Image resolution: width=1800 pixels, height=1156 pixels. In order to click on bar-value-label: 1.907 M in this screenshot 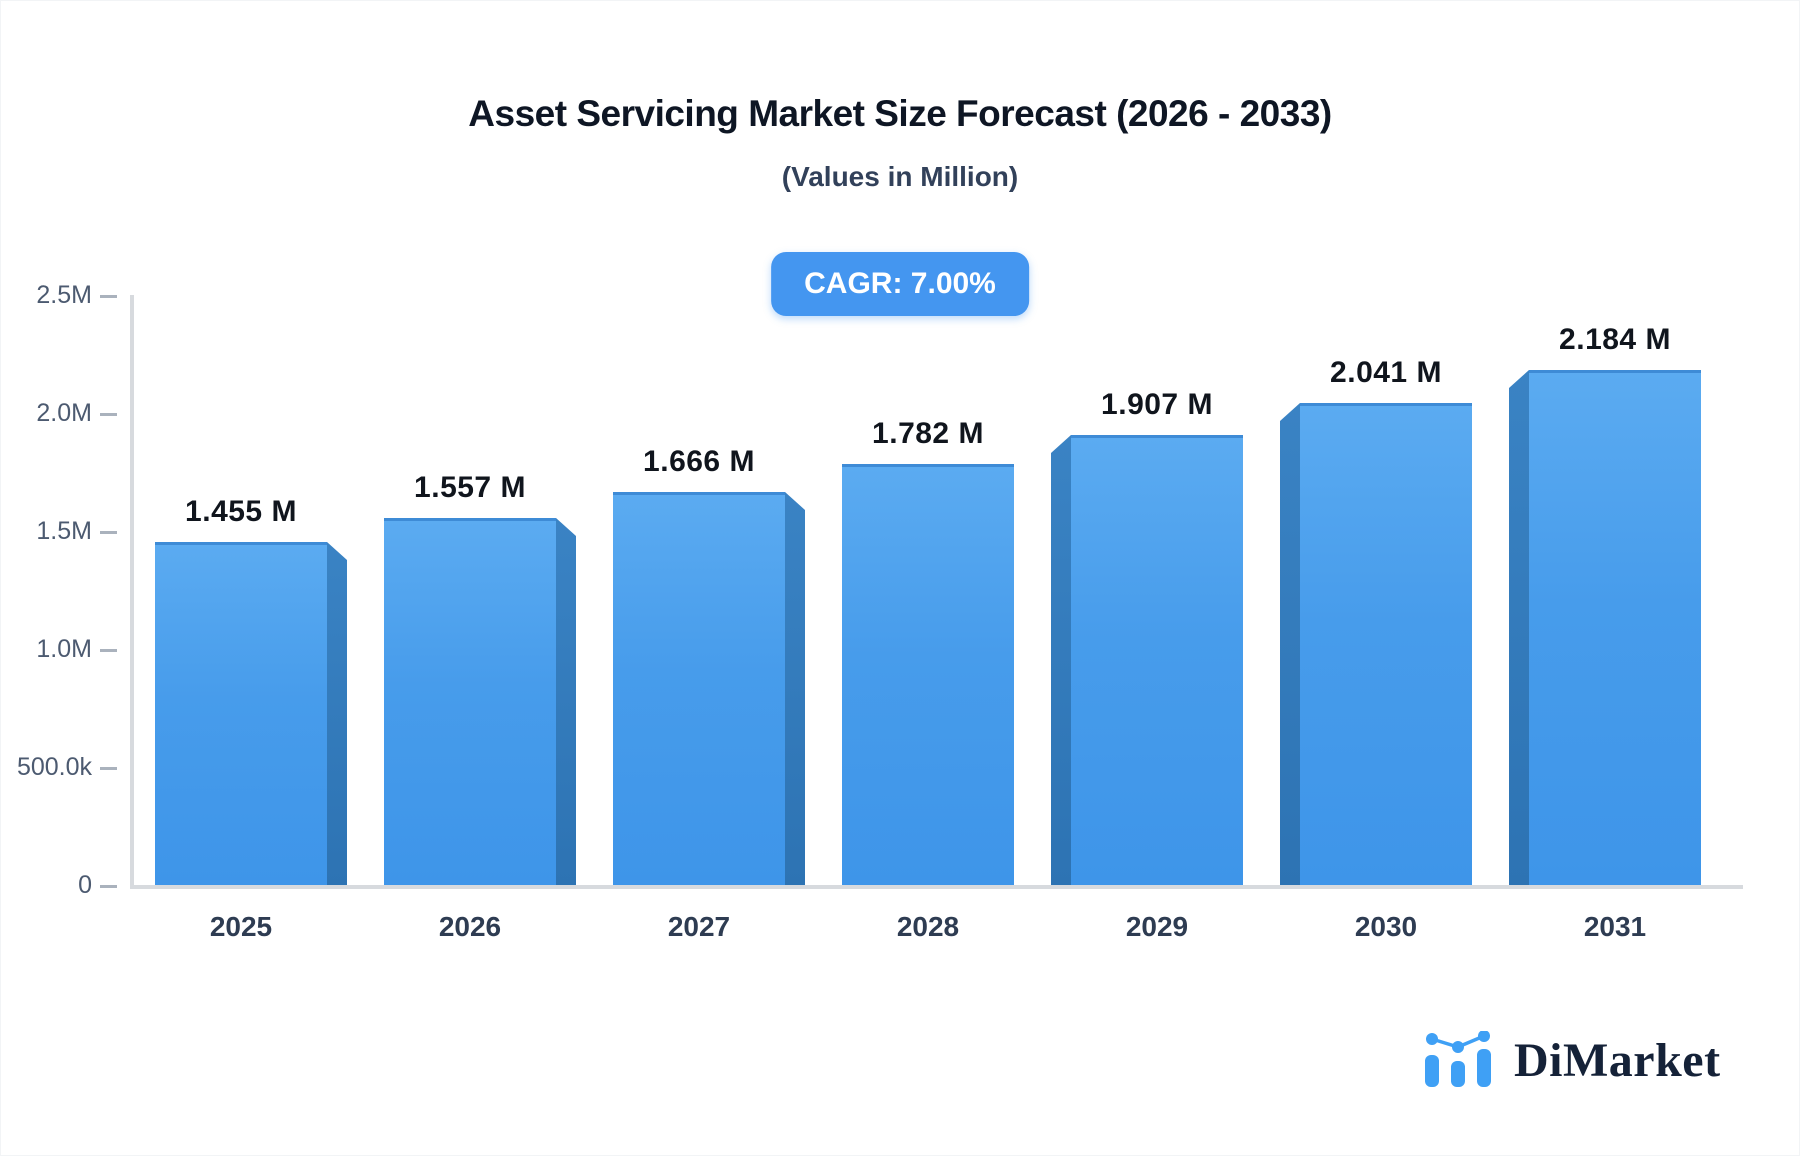, I will do `click(1157, 404)`.